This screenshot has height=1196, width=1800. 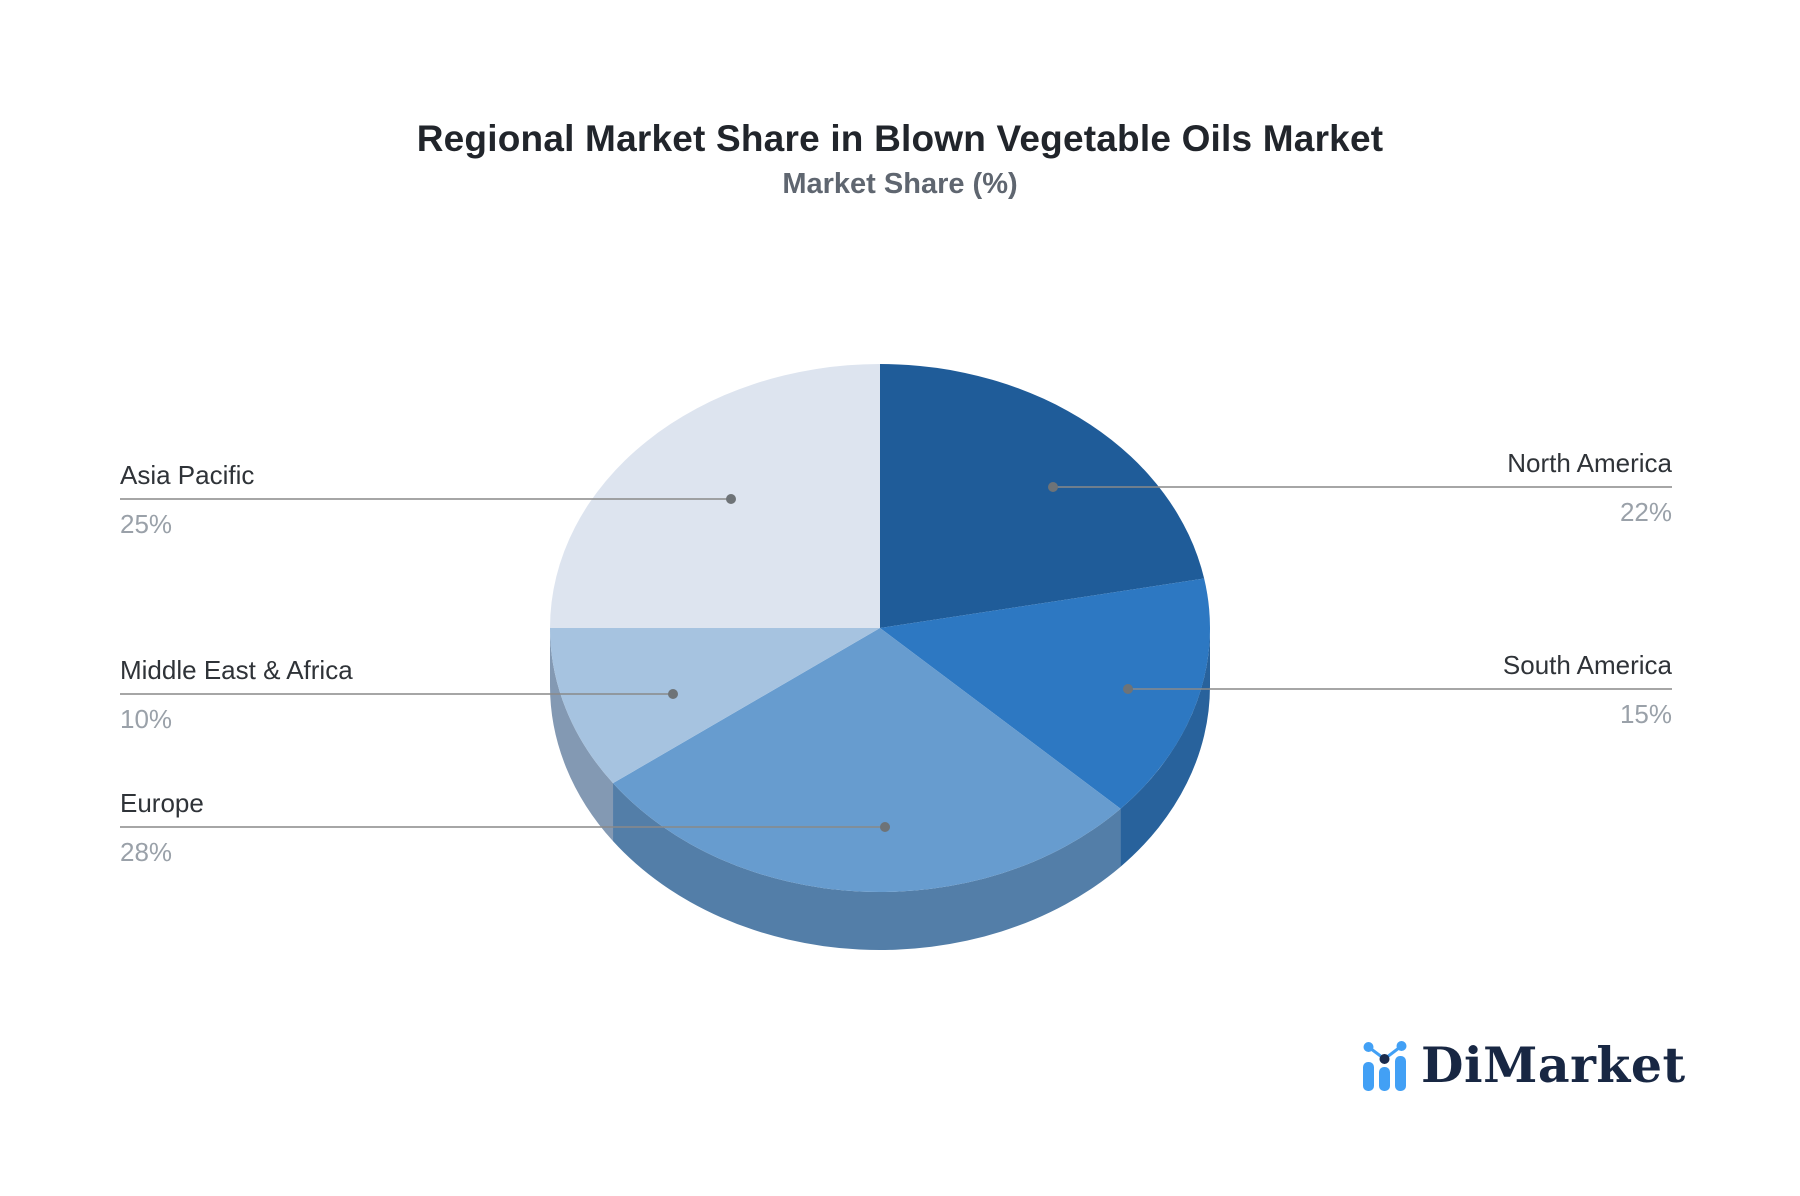 I want to click on logo-text: DiMarket, so click(x=1553, y=1065).